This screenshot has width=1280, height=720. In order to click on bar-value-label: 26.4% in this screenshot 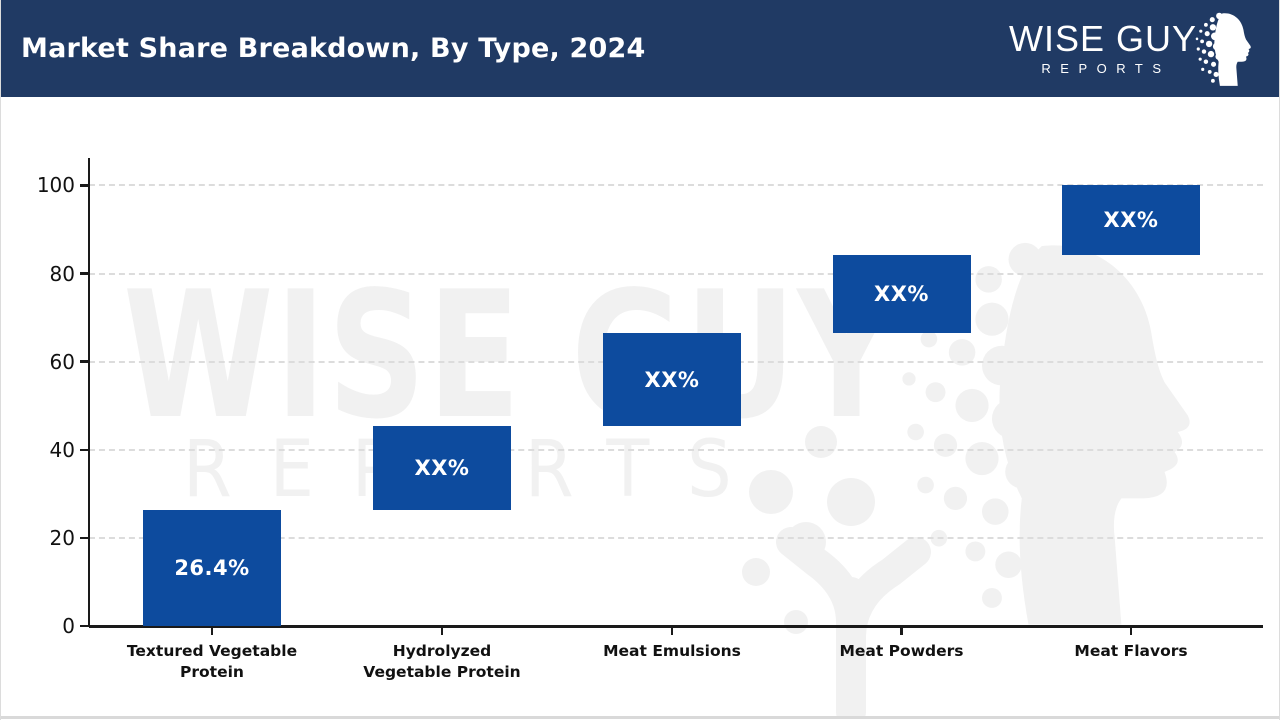, I will do `click(212, 567)`.